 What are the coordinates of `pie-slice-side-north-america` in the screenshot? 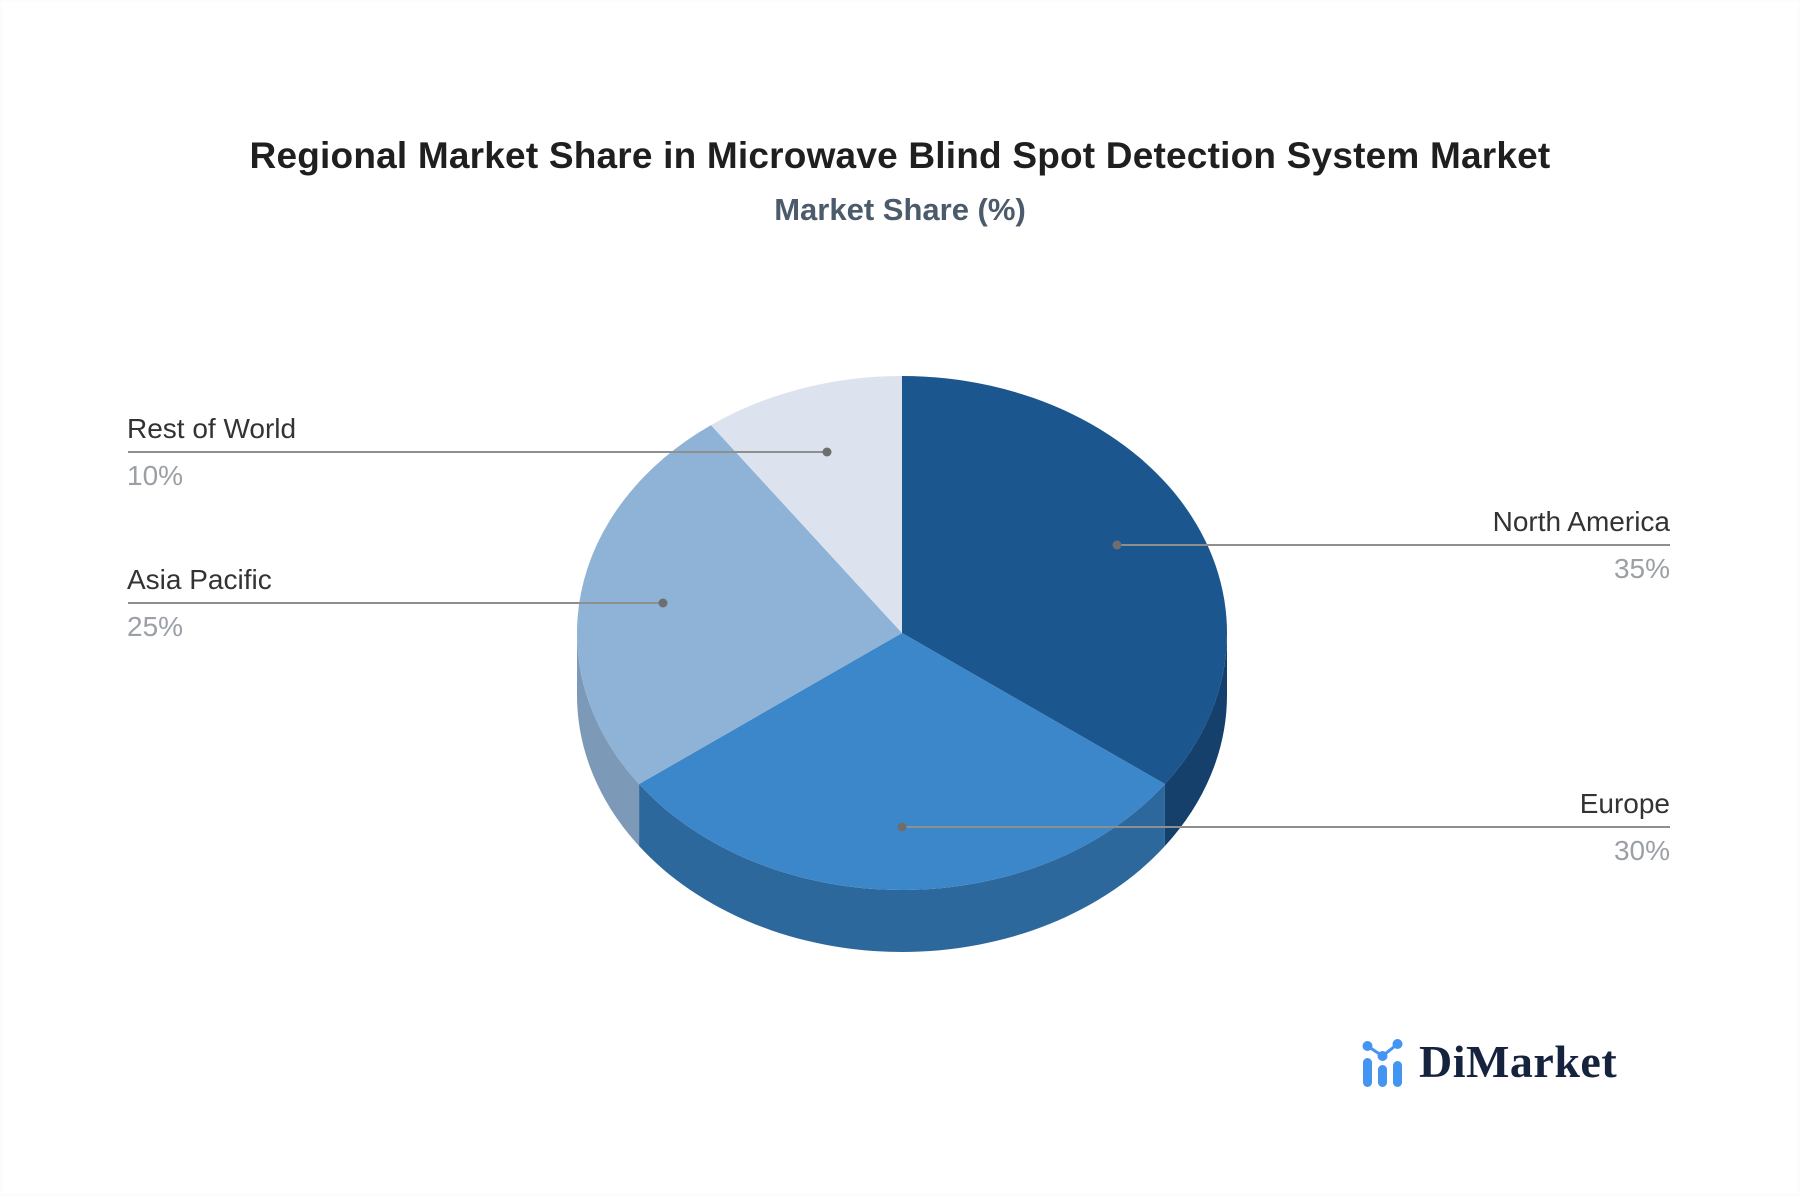 It's located at (1195, 740).